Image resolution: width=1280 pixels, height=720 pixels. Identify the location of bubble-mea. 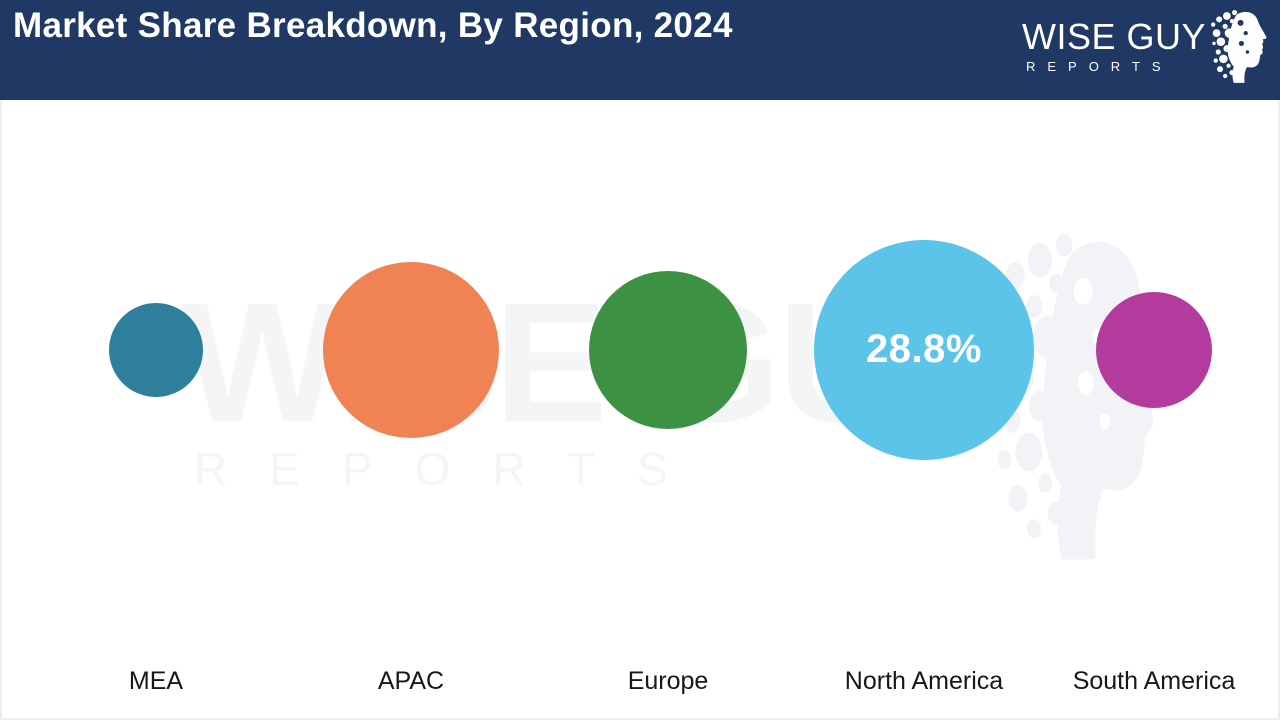
(156, 350).